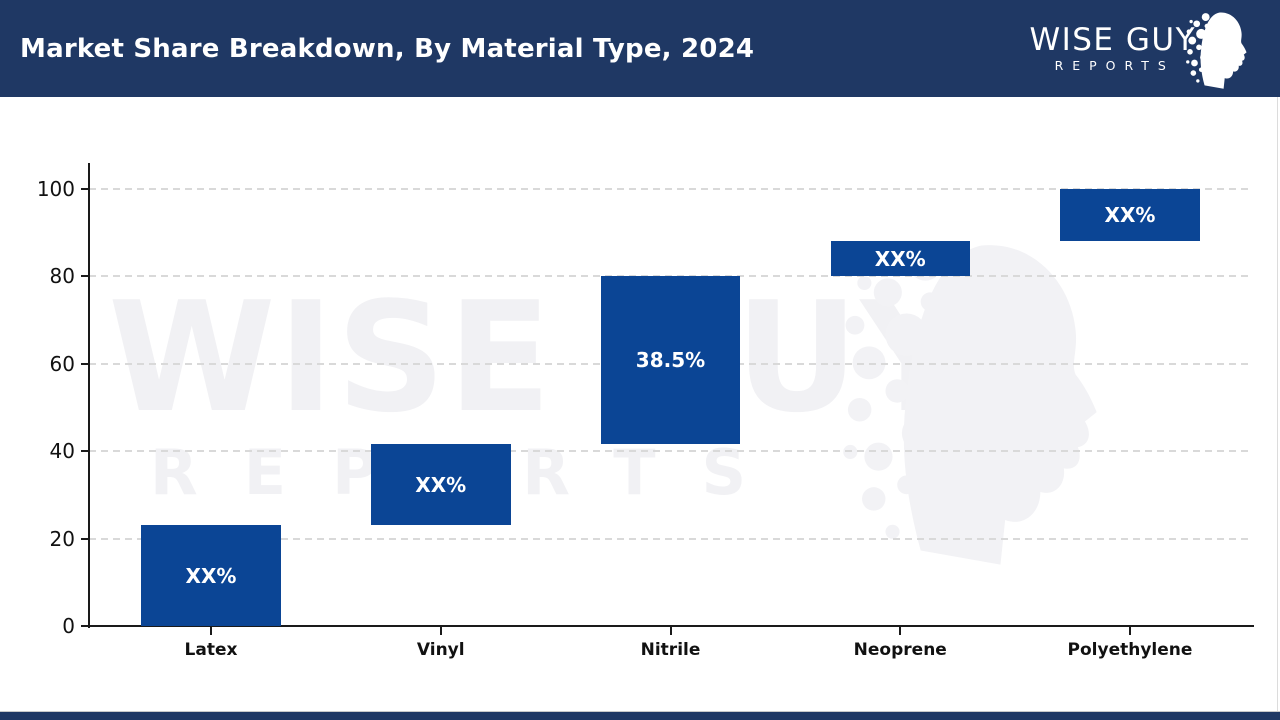  I want to click on right-border, so click(1277, 404).